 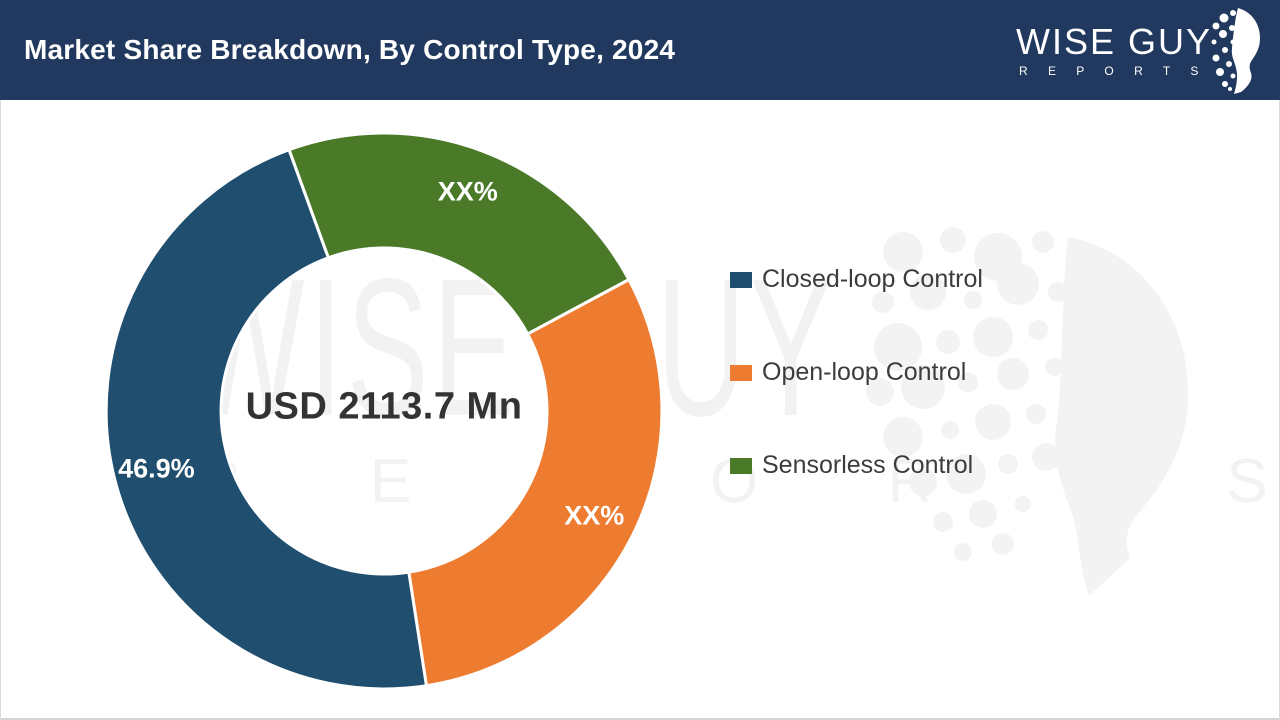 What do you see at coordinates (640, 719) in the screenshot?
I see `bottom-border` at bounding box center [640, 719].